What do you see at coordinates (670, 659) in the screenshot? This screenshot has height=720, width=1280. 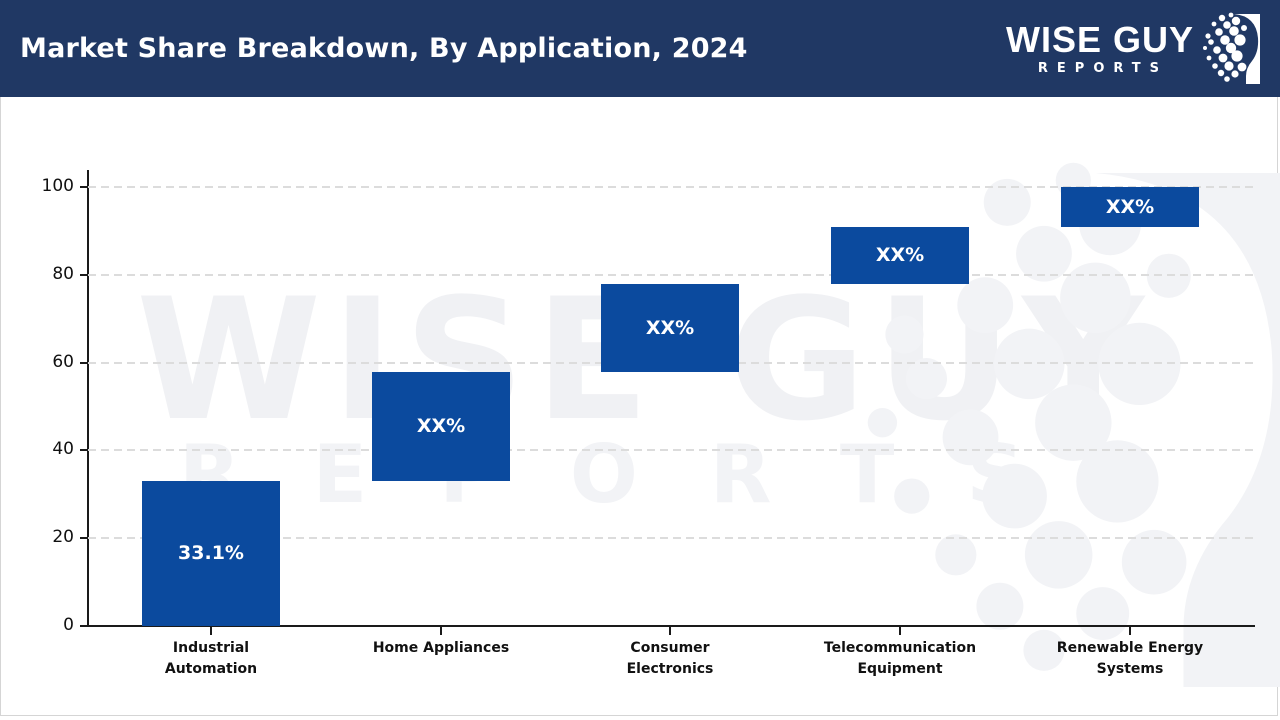 I see `x-tick-label-2: Consumer Electronics` at bounding box center [670, 659].